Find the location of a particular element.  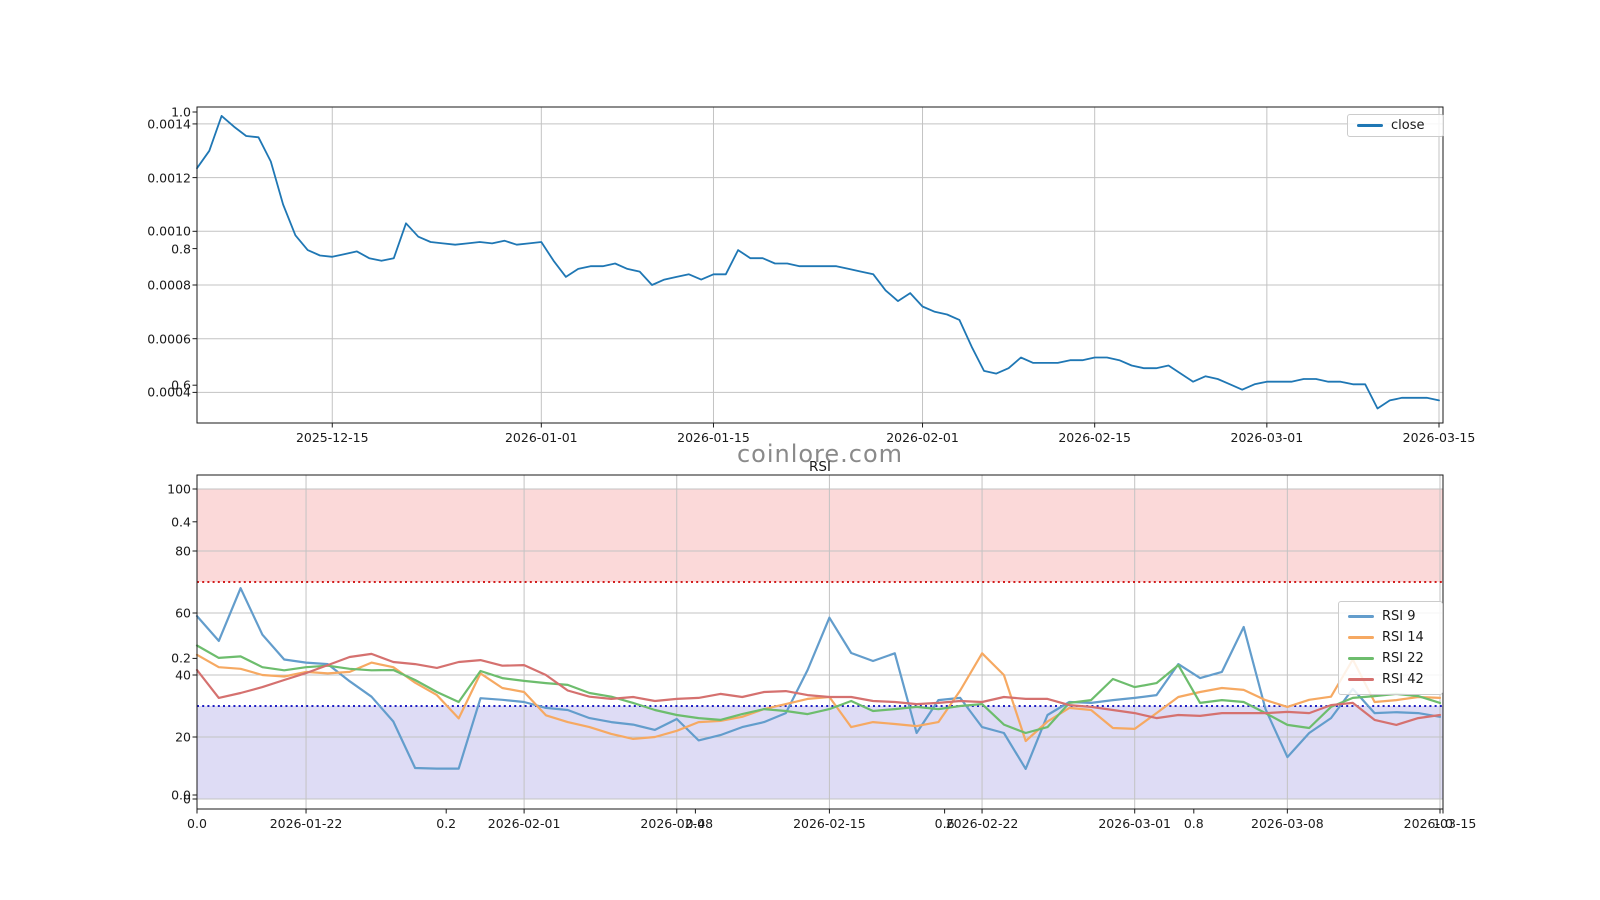

rsi9-legend-label: RSI 9 is located at coordinates (1399, 616).